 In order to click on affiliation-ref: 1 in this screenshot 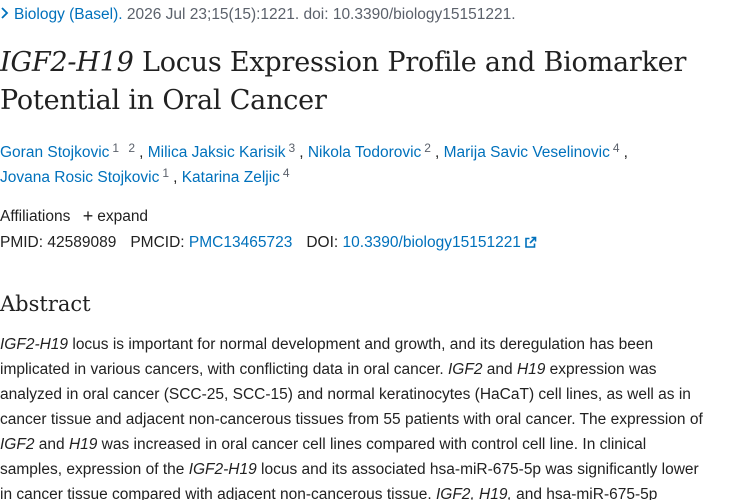, I will do `click(167, 173)`.